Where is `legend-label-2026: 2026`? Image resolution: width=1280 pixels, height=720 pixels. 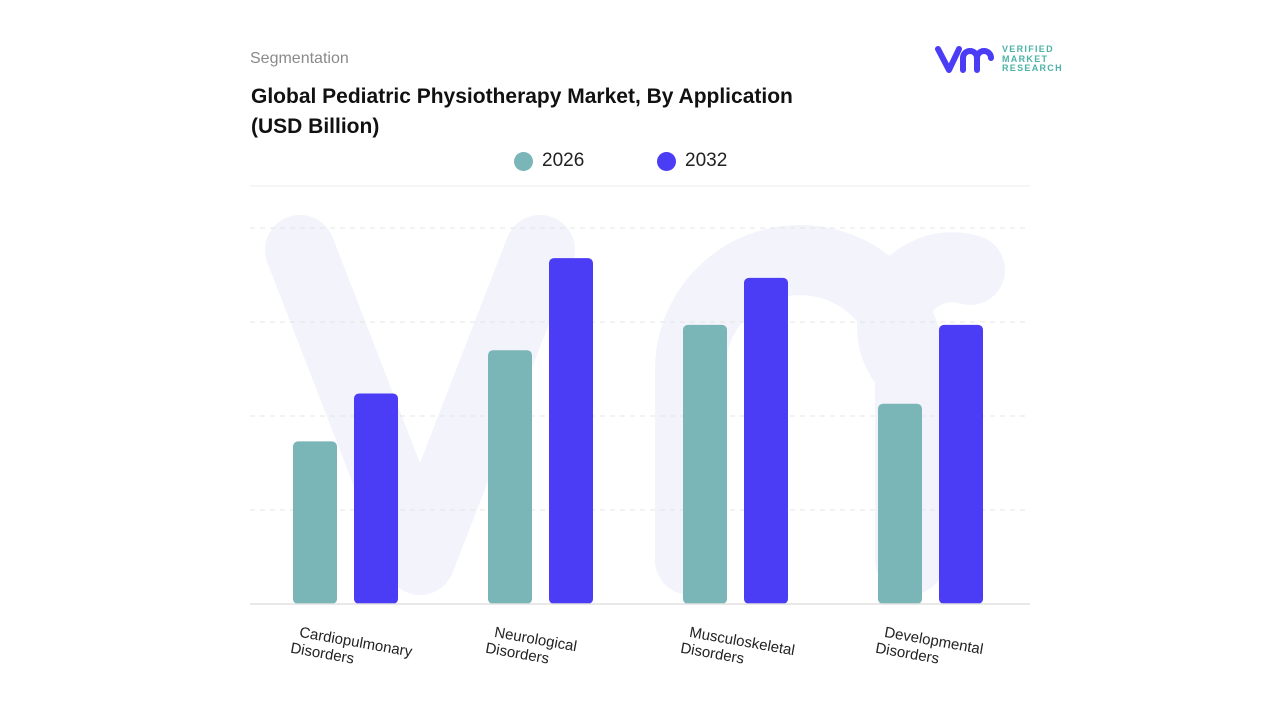 legend-label-2026: 2026 is located at coordinates (563, 160).